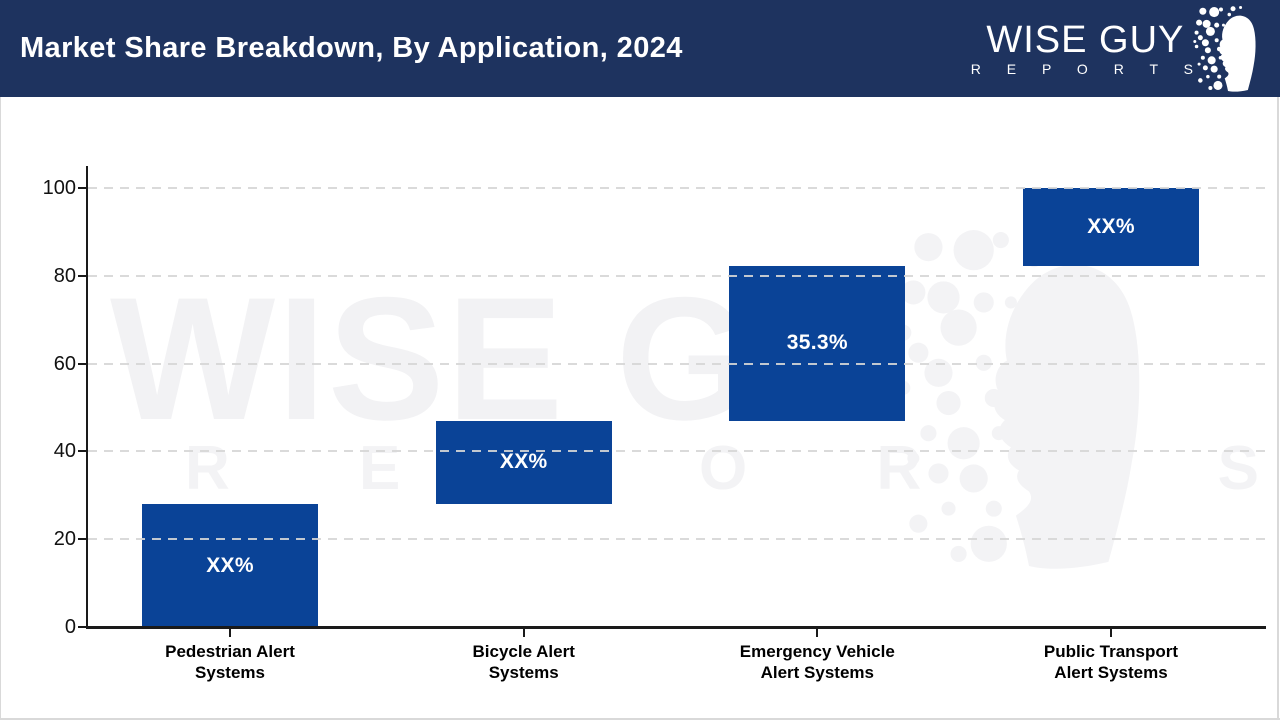  I want to click on x-axis-line, so click(676, 627).